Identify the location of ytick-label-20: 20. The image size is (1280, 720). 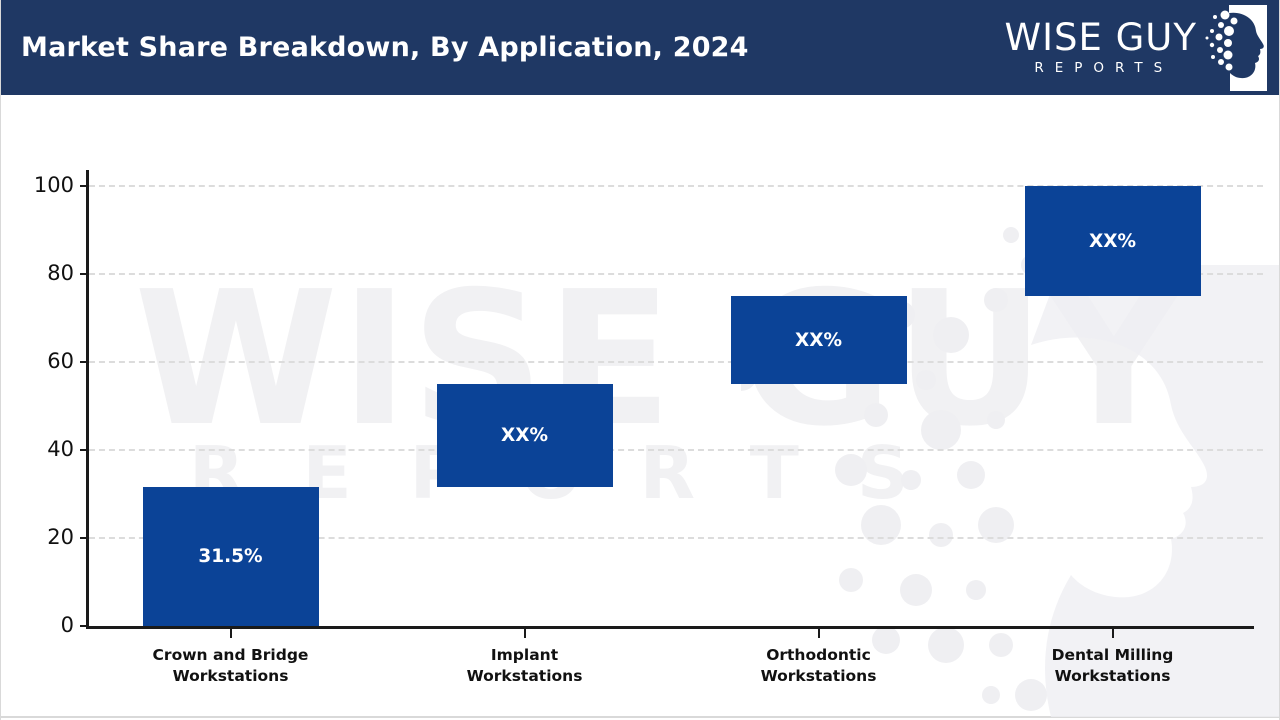
(60, 537).